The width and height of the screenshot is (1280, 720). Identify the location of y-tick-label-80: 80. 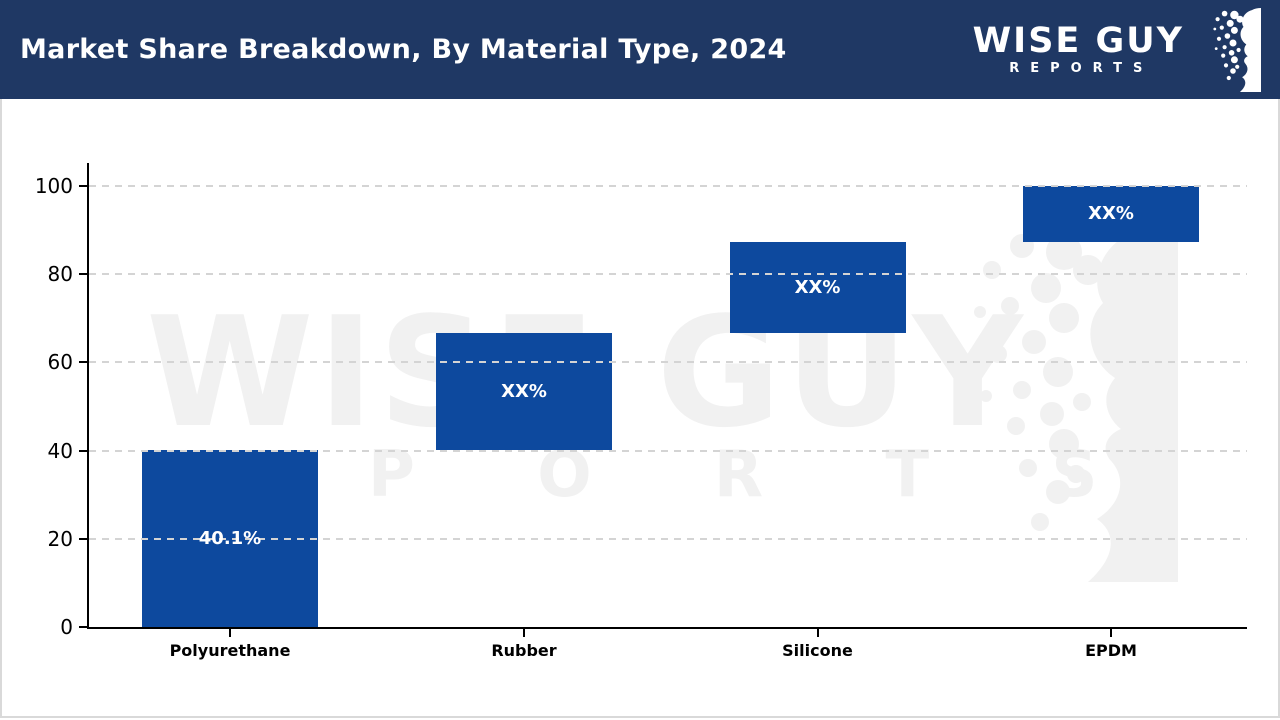
(60, 274).